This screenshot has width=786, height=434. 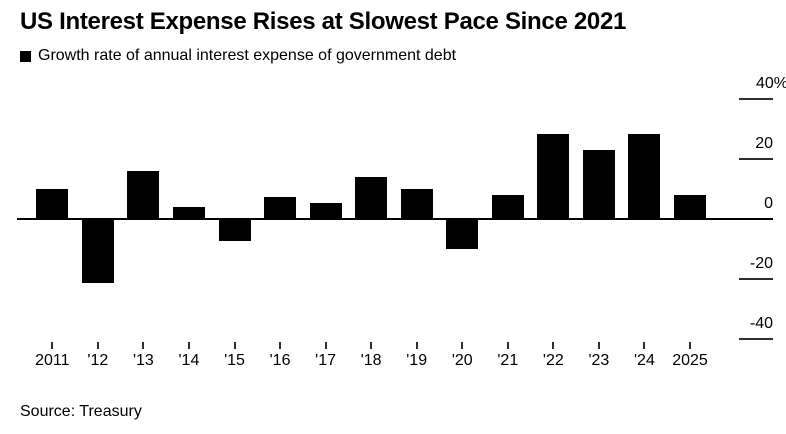 I want to click on y-axis-label: -20, so click(x=761, y=263).